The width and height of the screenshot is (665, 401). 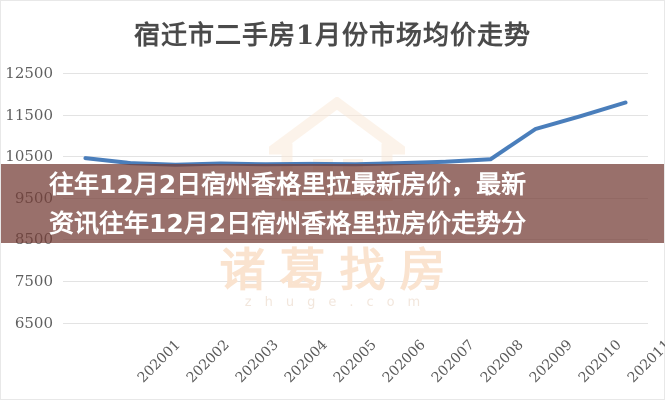 I want to click on x-axis-tick: 202008, so click(x=502, y=362).